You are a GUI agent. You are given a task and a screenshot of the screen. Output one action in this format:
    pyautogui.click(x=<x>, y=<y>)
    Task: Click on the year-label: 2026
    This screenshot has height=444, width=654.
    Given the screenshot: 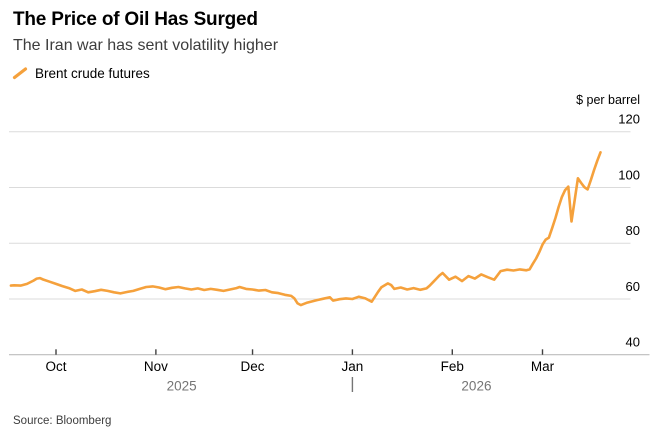 What is the action you would take?
    pyautogui.click(x=476, y=386)
    